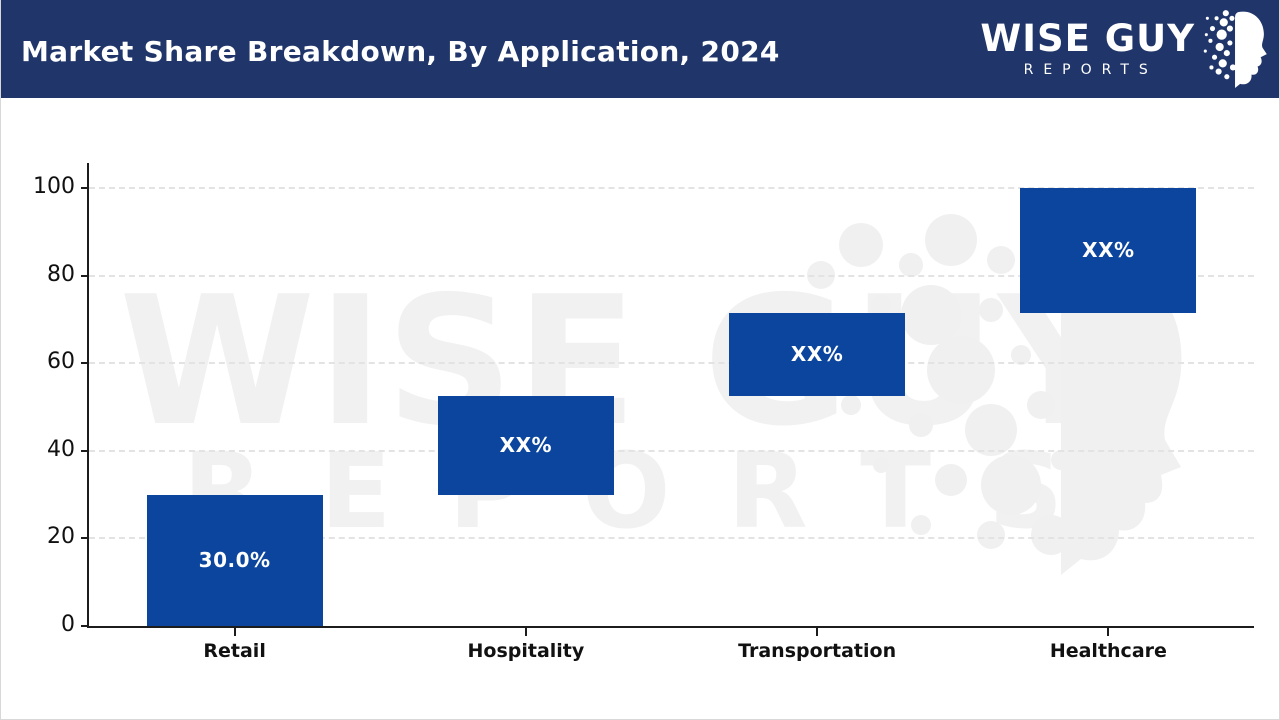 Image resolution: width=1280 pixels, height=720 pixels. I want to click on bar-transportation: XX%, so click(817, 354).